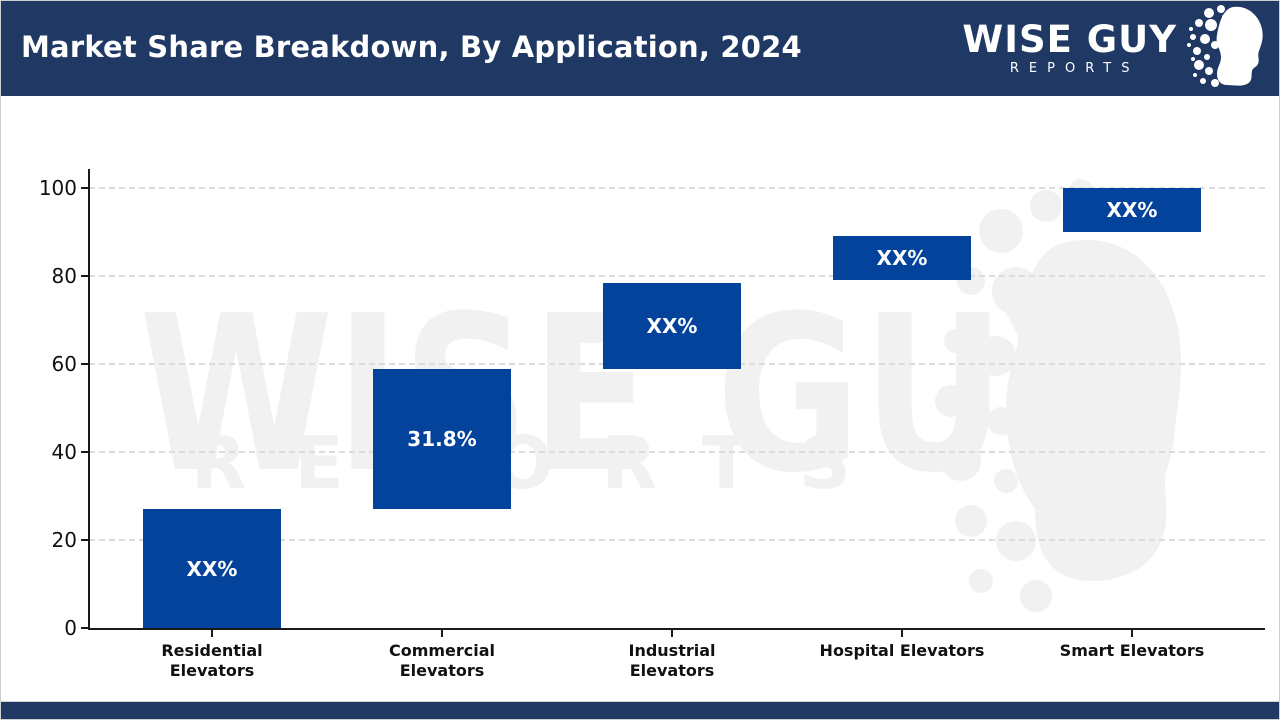 Image resolution: width=1280 pixels, height=720 pixels. What do you see at coordinates (70, 628) in the screenshot?
I see `y-tick-label-0: 0` at bounding box center [70, 628].